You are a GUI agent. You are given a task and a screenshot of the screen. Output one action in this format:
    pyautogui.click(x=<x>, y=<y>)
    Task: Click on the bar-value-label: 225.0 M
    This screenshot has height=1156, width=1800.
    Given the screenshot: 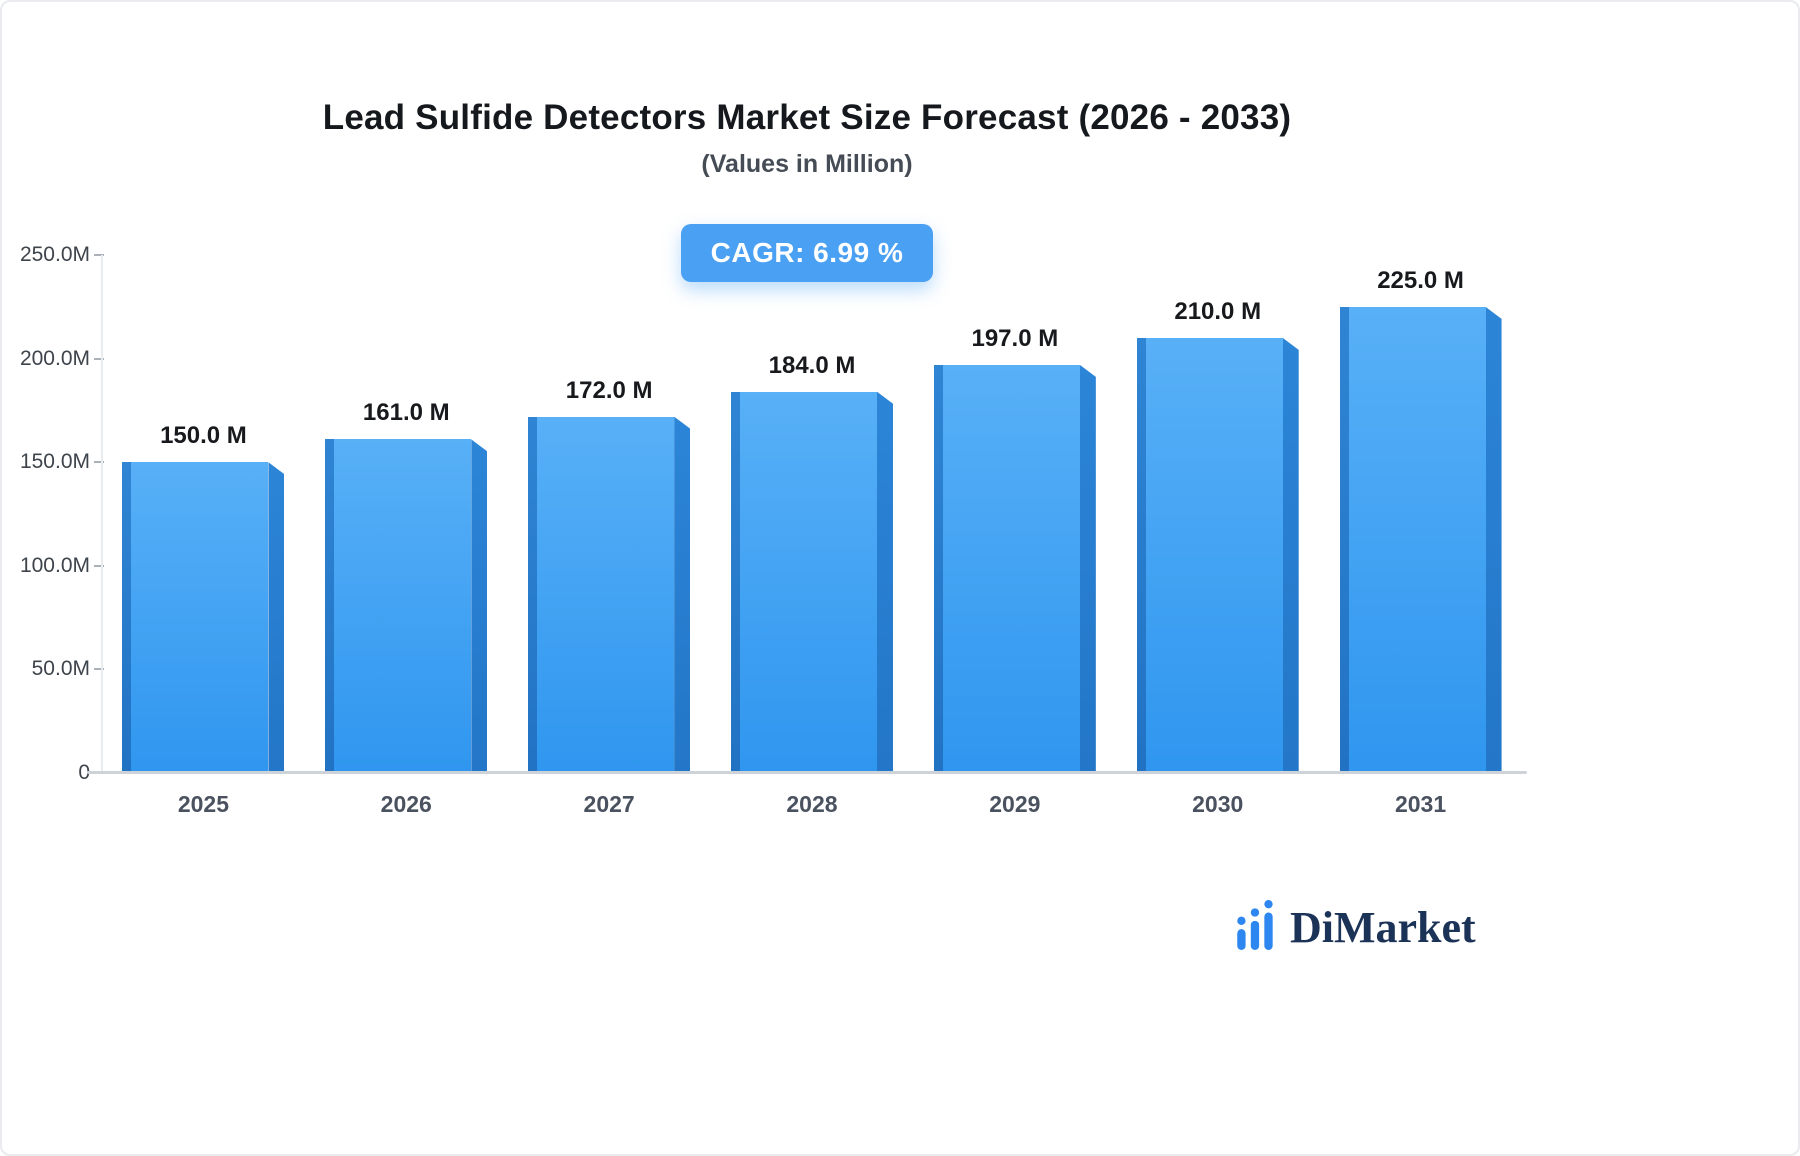 What is the action you would take?
    pyautogui.click(x=1420, y=280)
    